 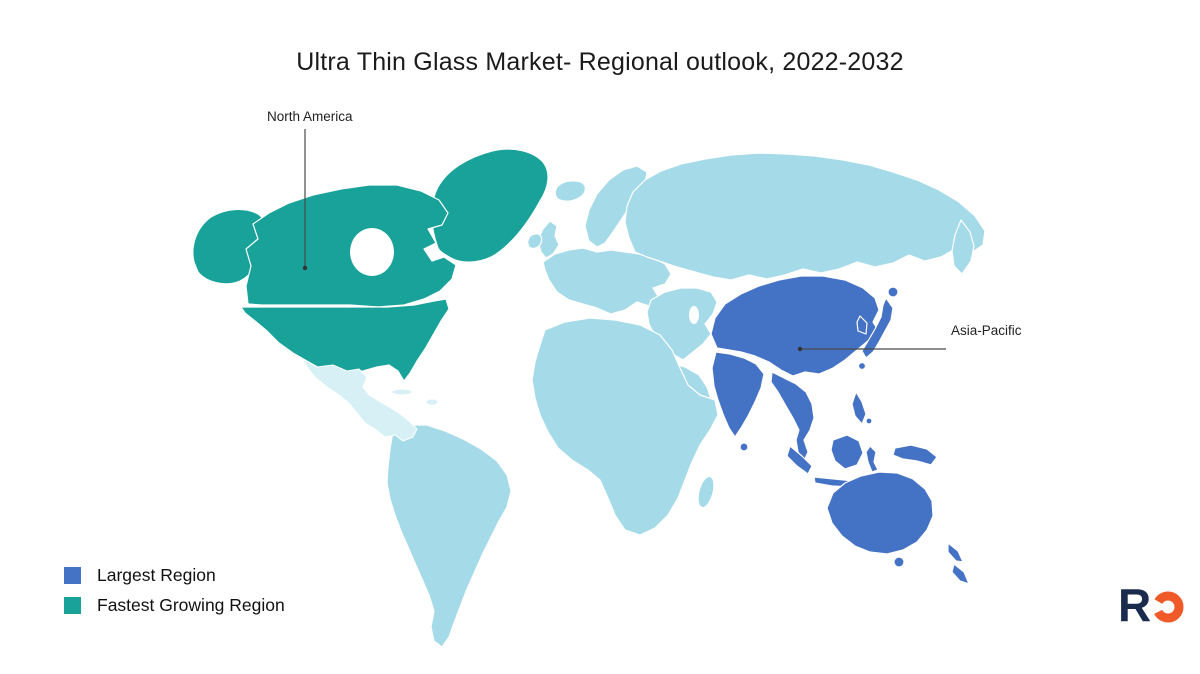 I want to click on region-tasmania, so click(x=899, y=562).